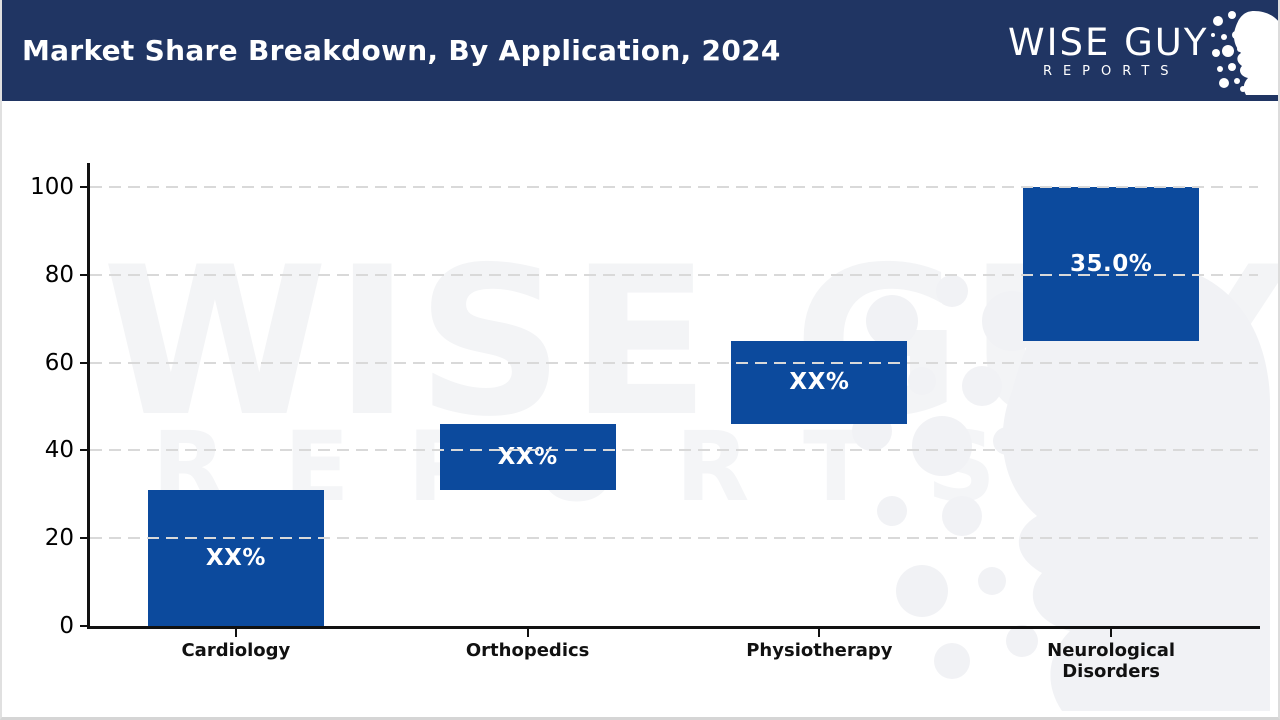  Describe the element at coordinates (59, 362) in the screenshot. I see `y-tick-label: 60` at that location.